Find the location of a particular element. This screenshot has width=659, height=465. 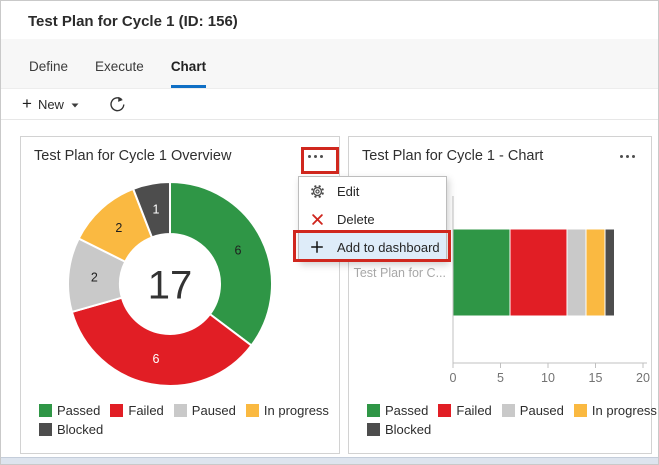

donut-chart: 6 6 2 2 1 17 is located at coordinates (170, 283).